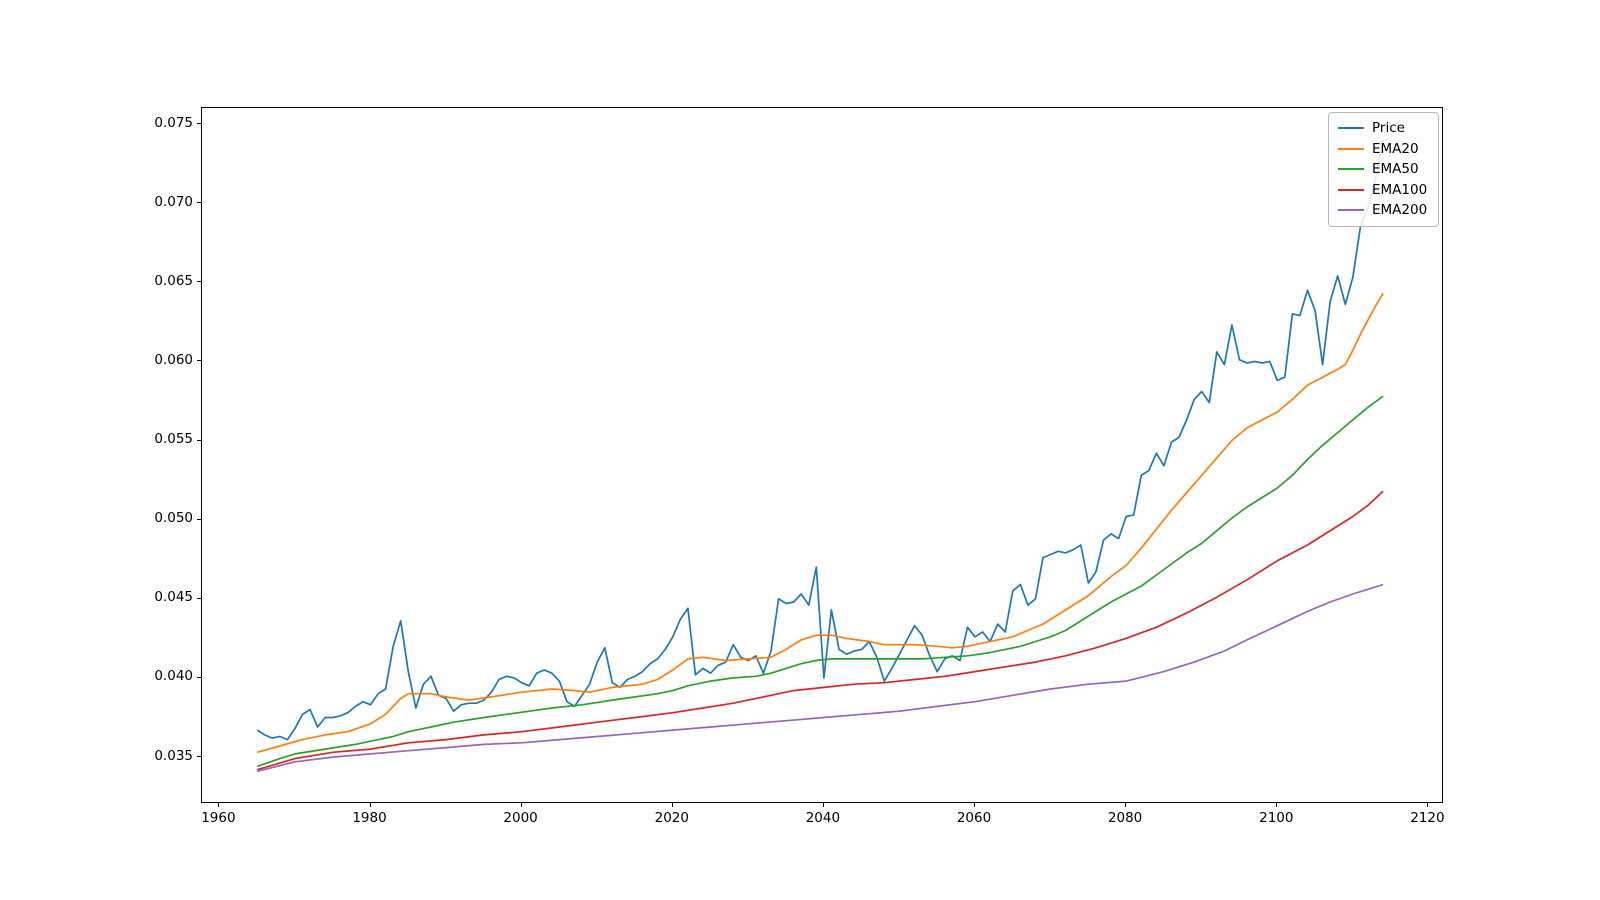  Describe the element at coordinates (173, 201) in the screenshot. I see `y-tick-label: 0.070` at that location.